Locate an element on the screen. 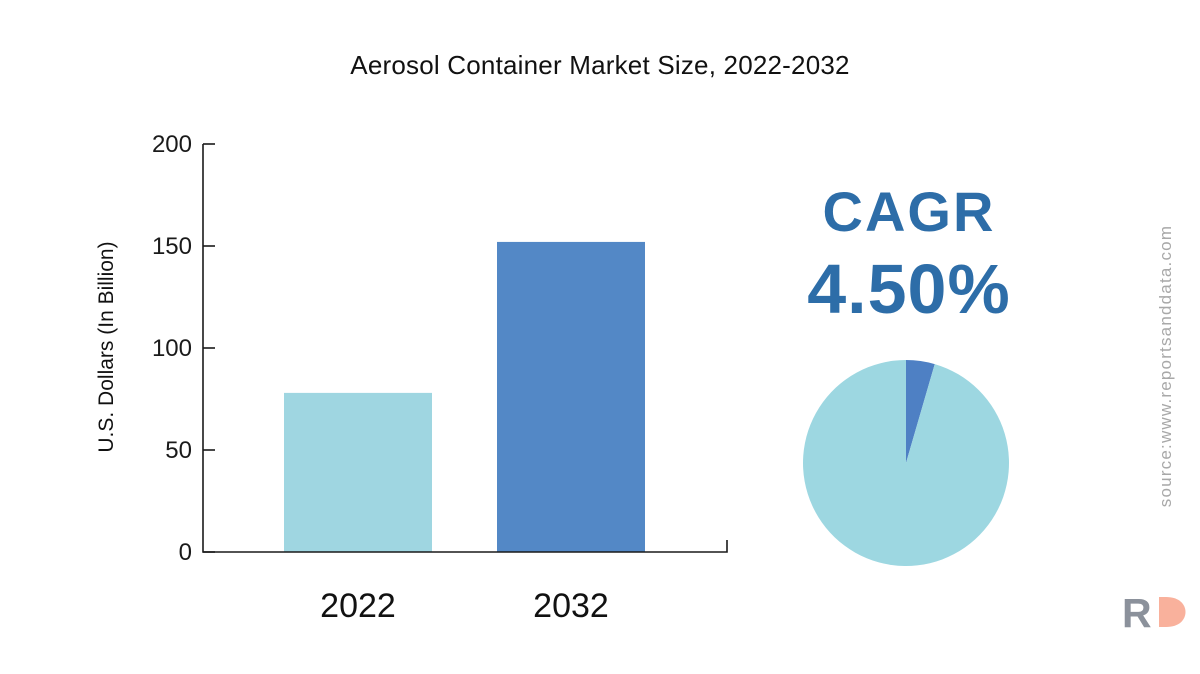 This screenshot has height=674, width=1200. x-tick-label-2022: 2022 is located at coordinates (358, 606).